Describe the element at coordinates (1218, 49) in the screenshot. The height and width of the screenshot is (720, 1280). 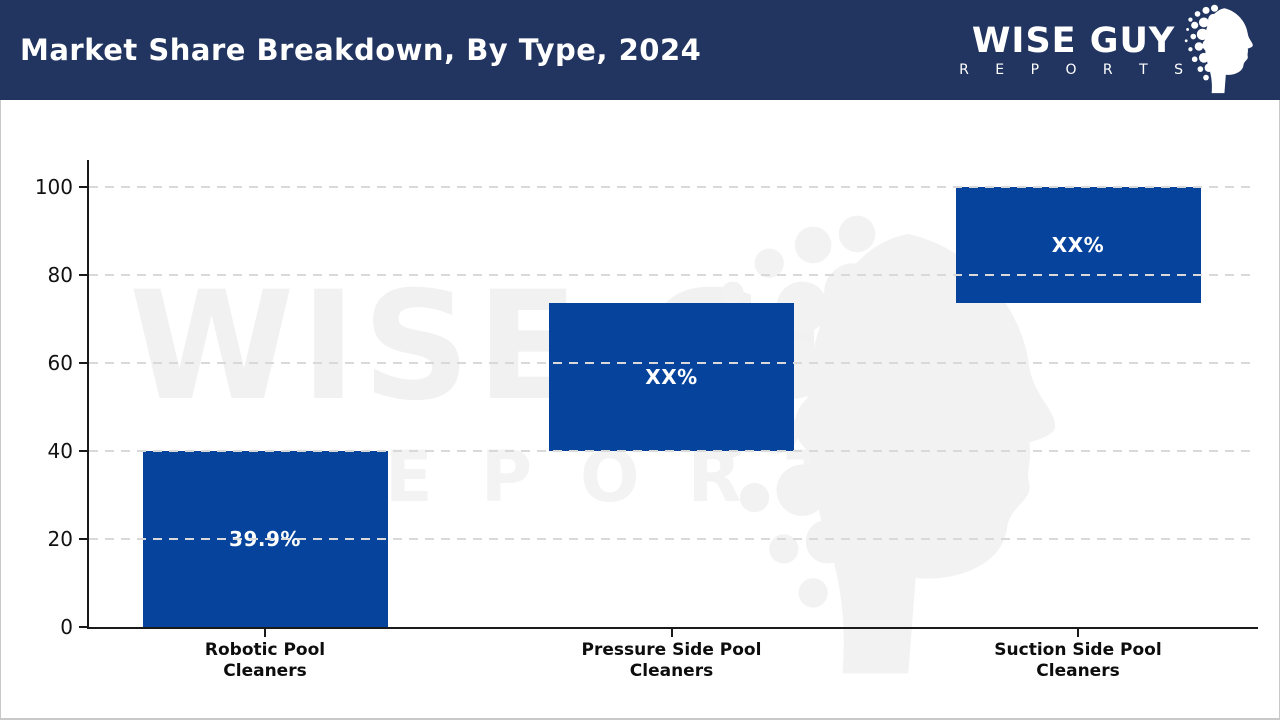
I see `wiseguy-face-icon` at that location.